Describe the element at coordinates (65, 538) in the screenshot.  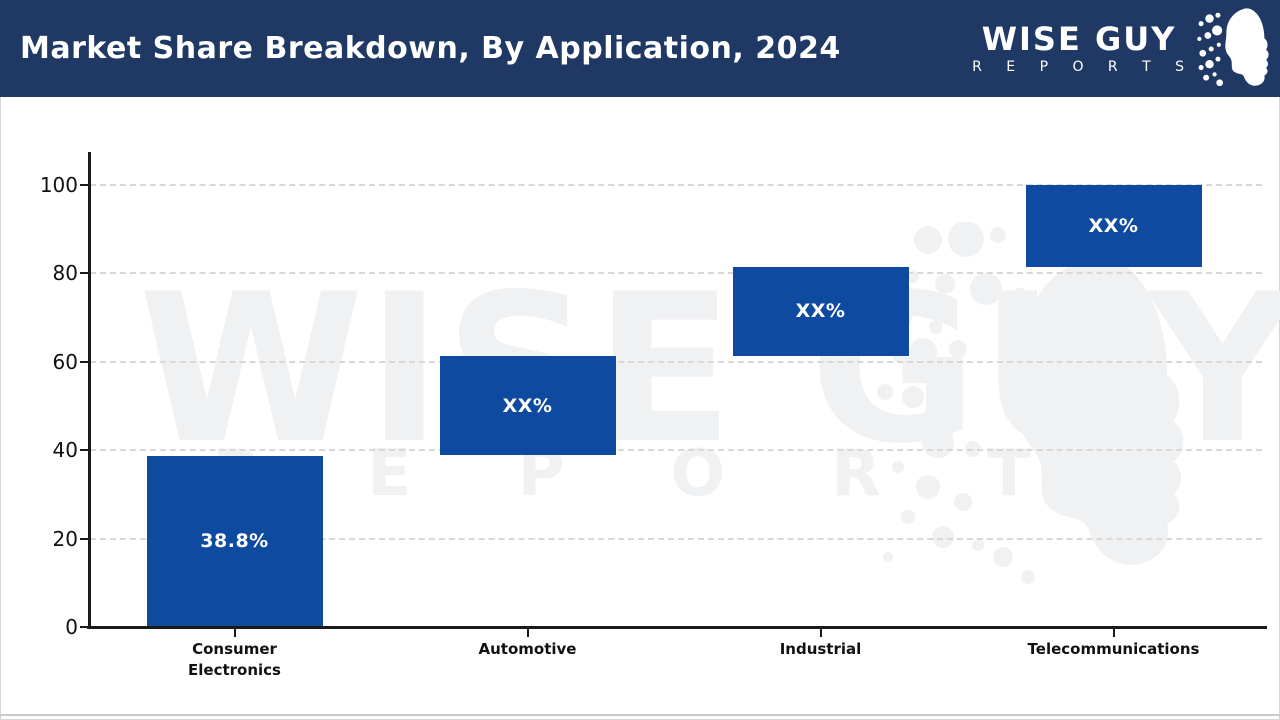
I see `y-axis-tick-label: 20` at that location.